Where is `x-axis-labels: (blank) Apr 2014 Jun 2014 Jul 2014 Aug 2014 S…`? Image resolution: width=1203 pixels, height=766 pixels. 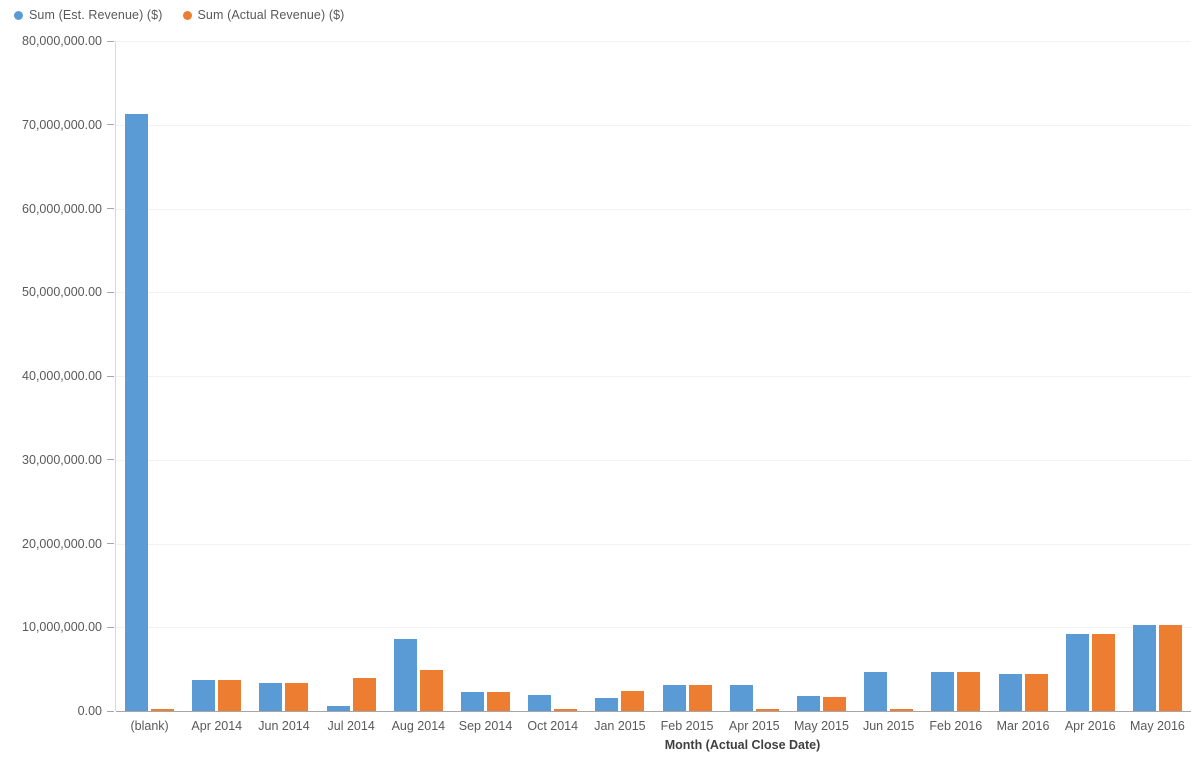 x-axis-labels: (blank) Apr 2014 Jun 2014 Jul 2014 Aug 2014 S… is located at coordinates (653, 727).